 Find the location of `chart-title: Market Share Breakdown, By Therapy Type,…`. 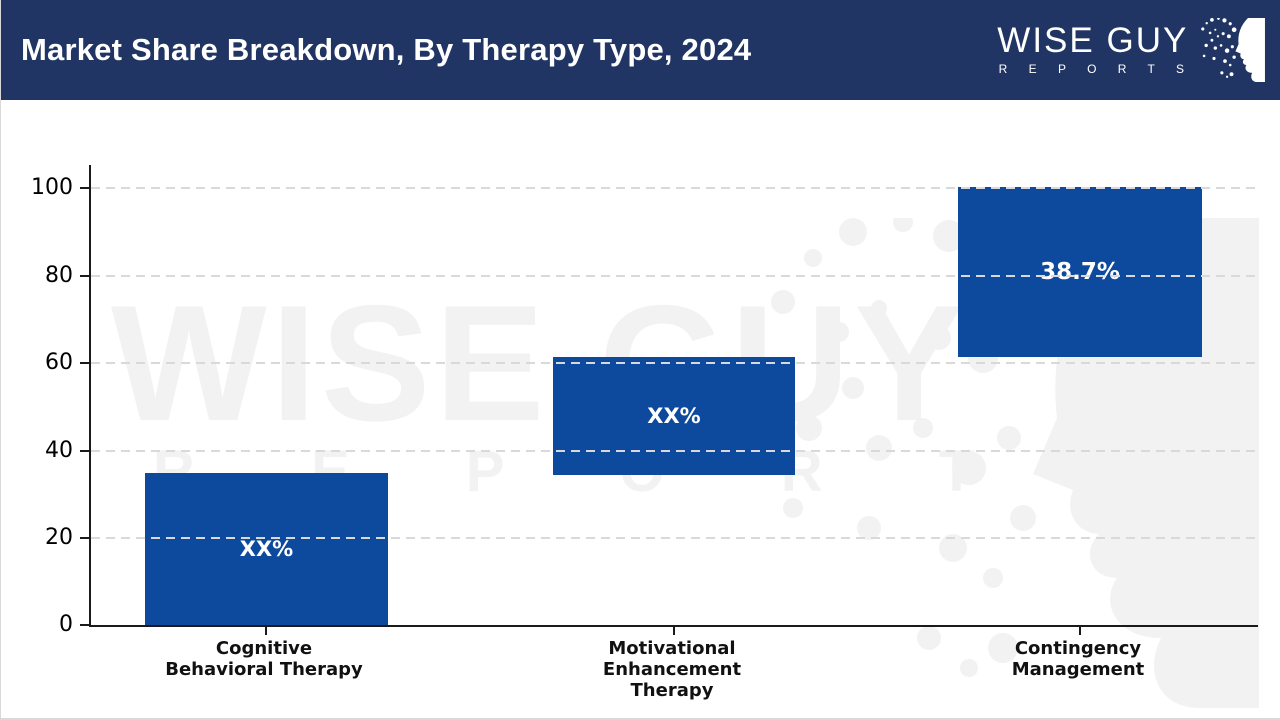

chart-title: Market Share Breakdown, By Therapy Type,… is located at coordinates (386, 49).